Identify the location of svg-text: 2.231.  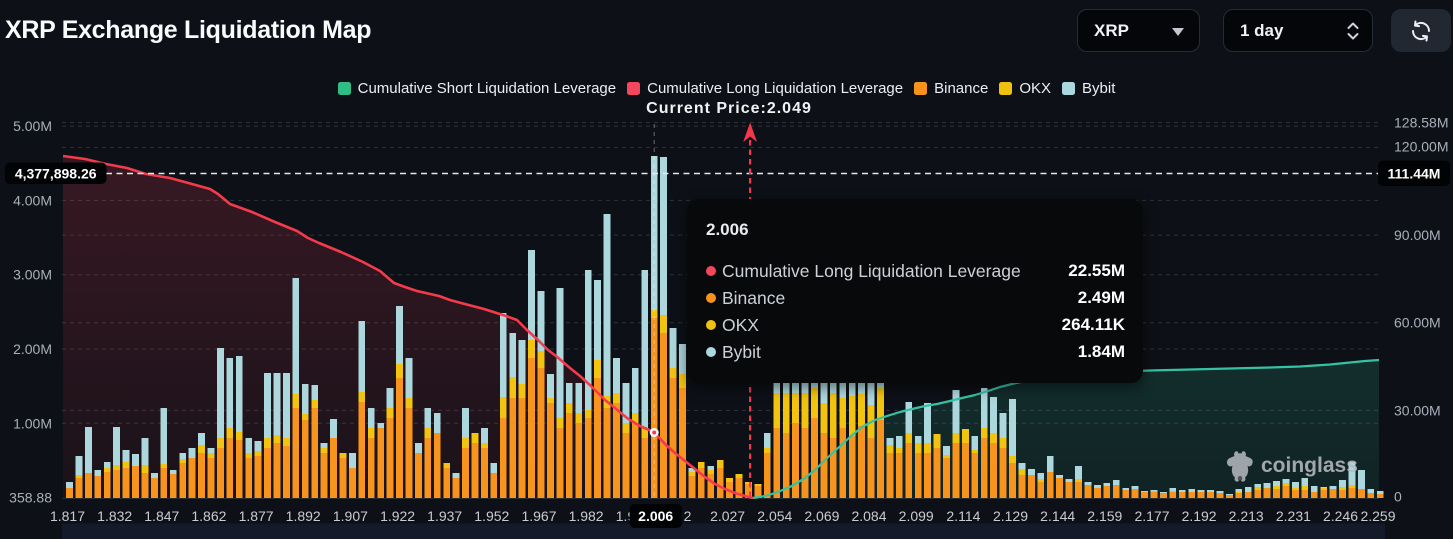
(1293, 516).